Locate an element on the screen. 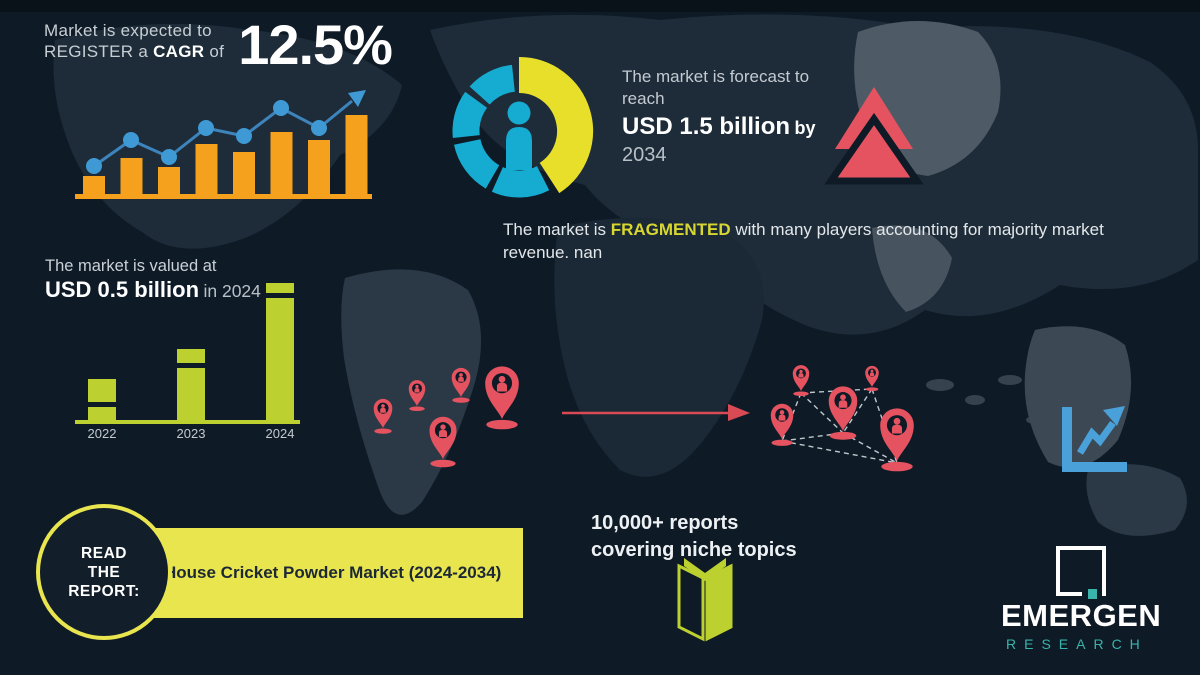 This screenshot has height=675, width=1200. map-arabia is located at coordinates (912, 268).